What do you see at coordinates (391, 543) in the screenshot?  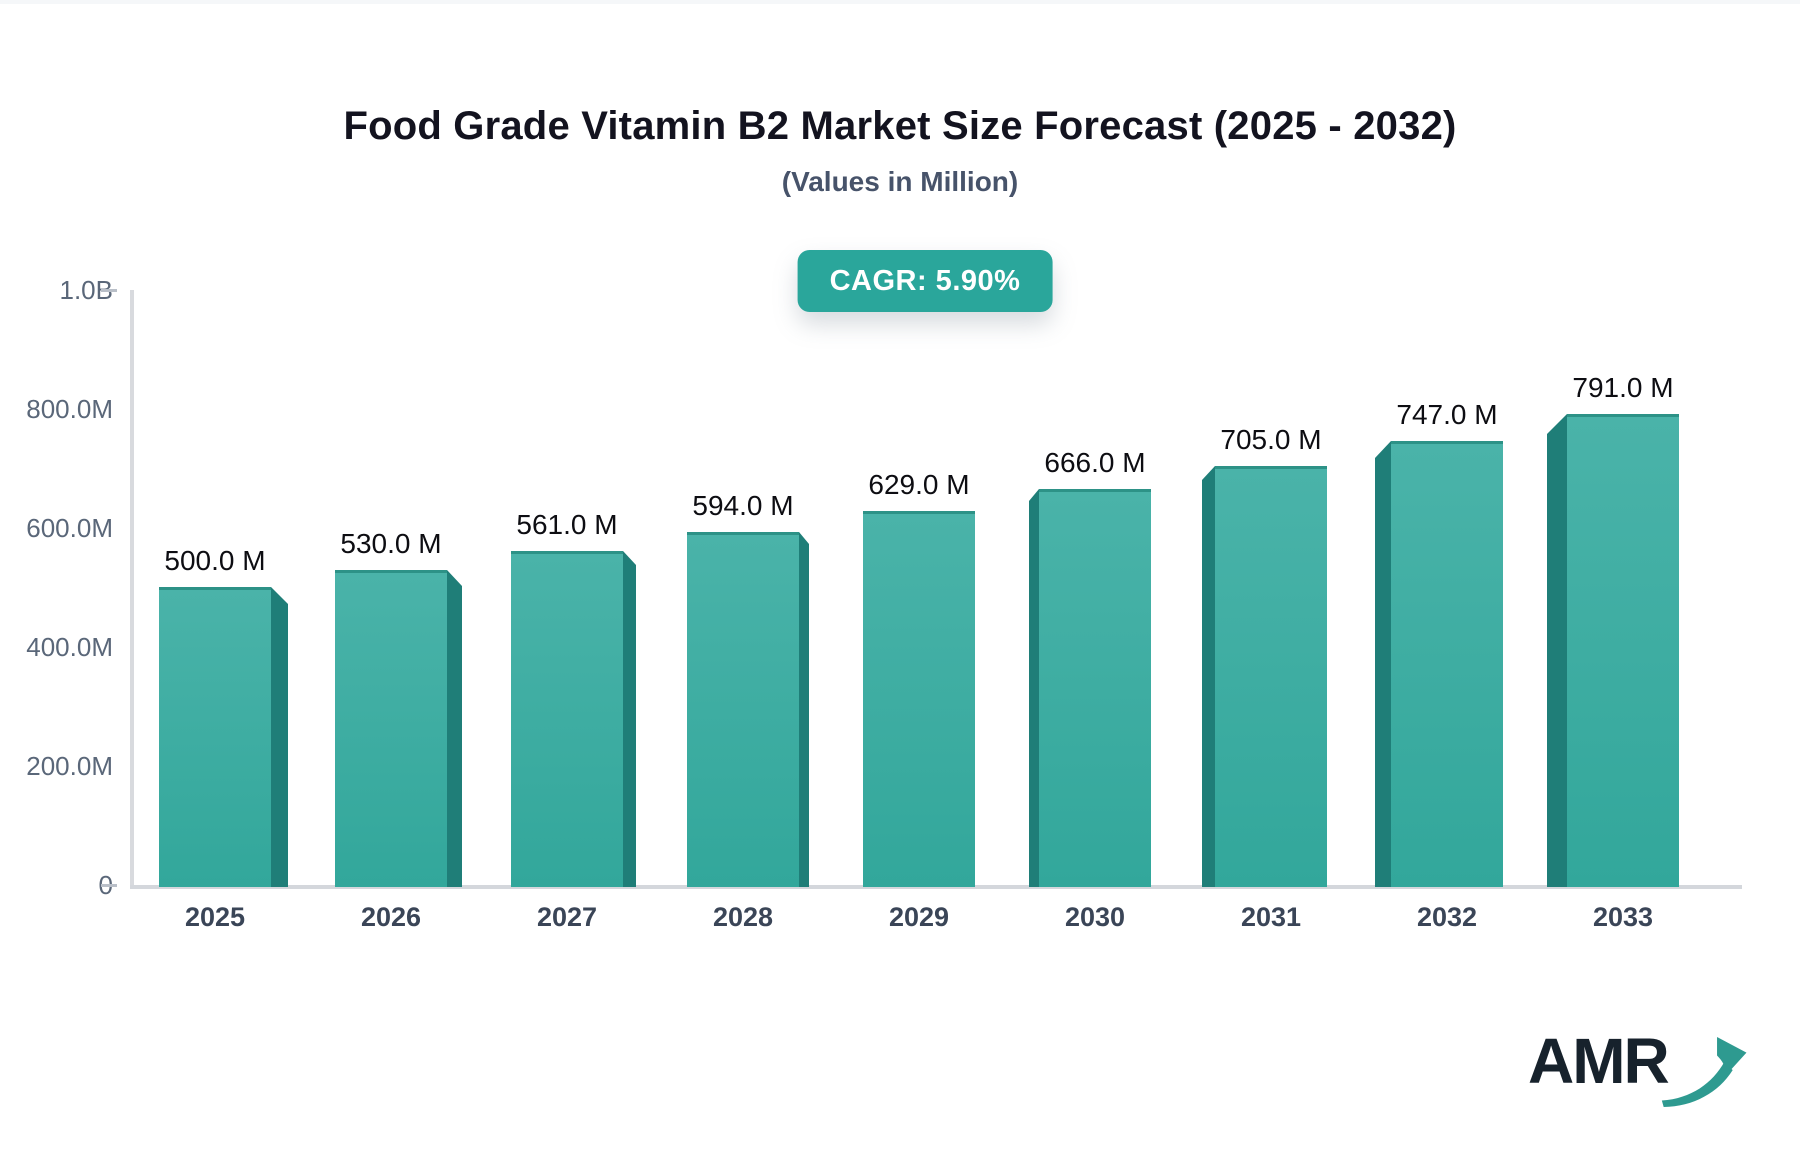 I see `bar-value-label-2026: 530.0 M` at bounding box center [391, 543].